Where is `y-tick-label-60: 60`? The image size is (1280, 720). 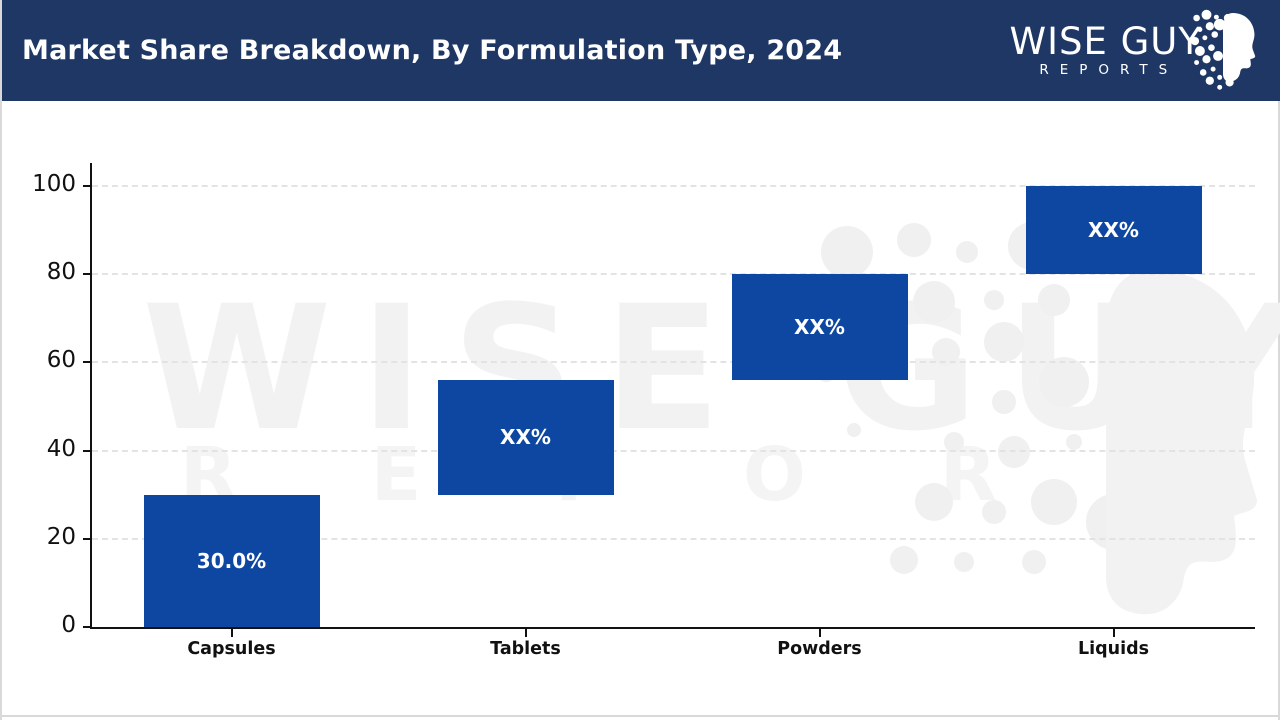
y-tick-label-60: 60 is located at coordinates (61, 360).